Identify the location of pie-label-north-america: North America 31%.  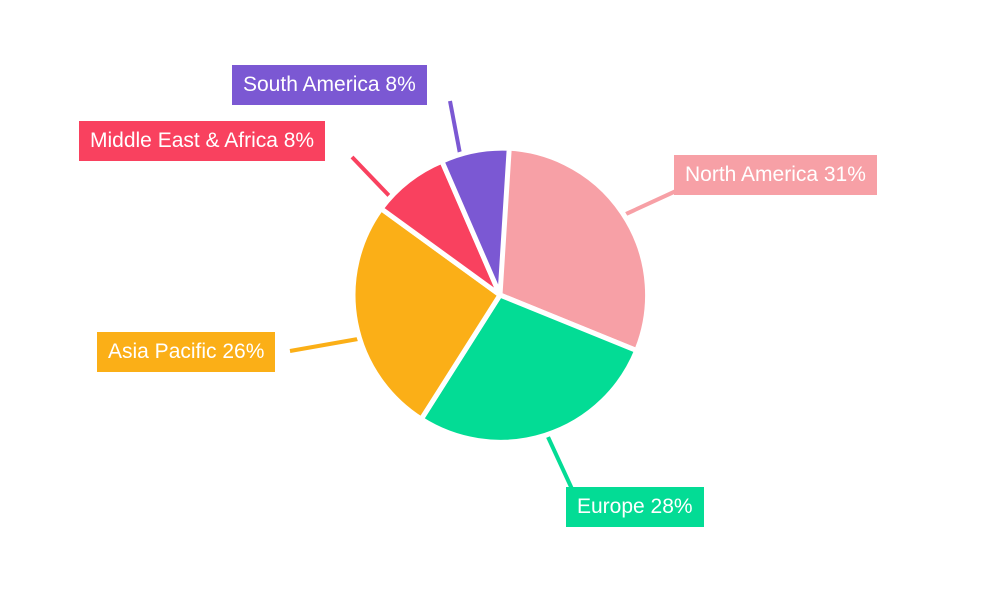
(775, 175).